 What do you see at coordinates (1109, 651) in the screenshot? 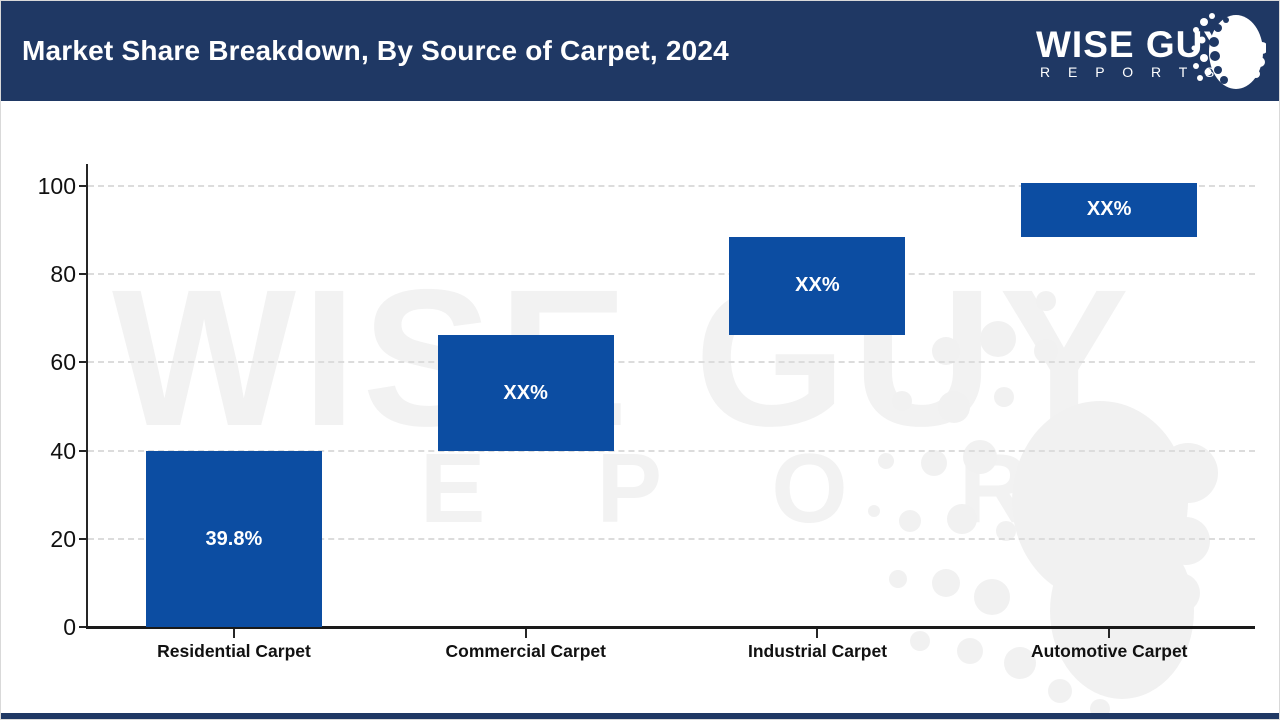
I see `x-axis-label-automotive-carpet: Automotive Carpet` at bounding box center [1109, 651].